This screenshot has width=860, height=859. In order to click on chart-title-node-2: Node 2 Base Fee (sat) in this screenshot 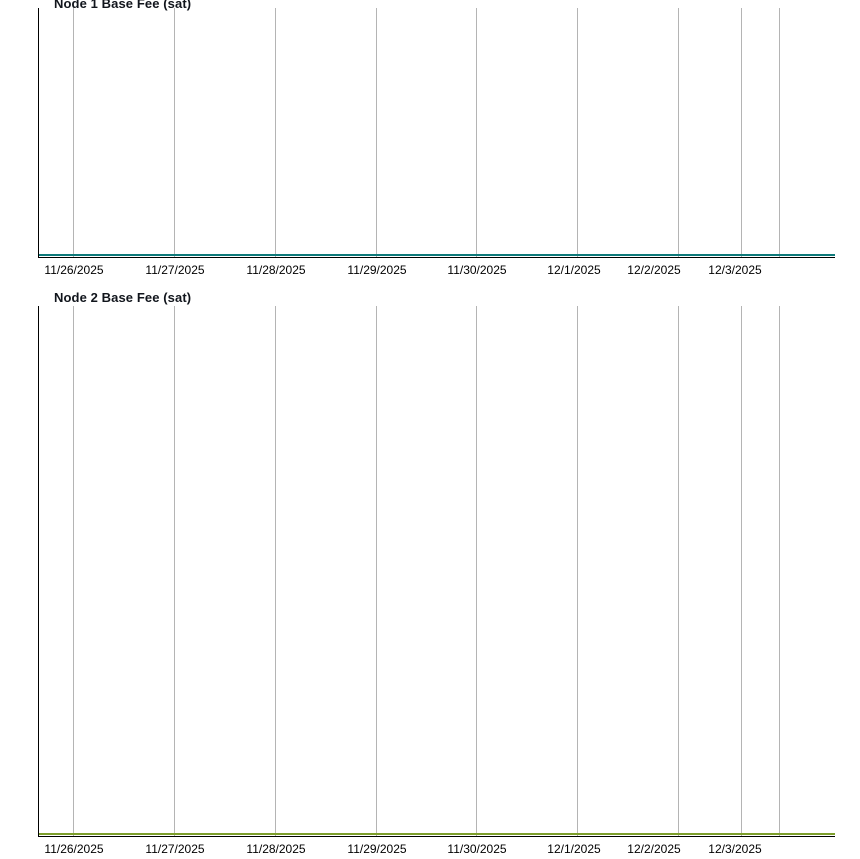, I will do `click(123, 297)`.